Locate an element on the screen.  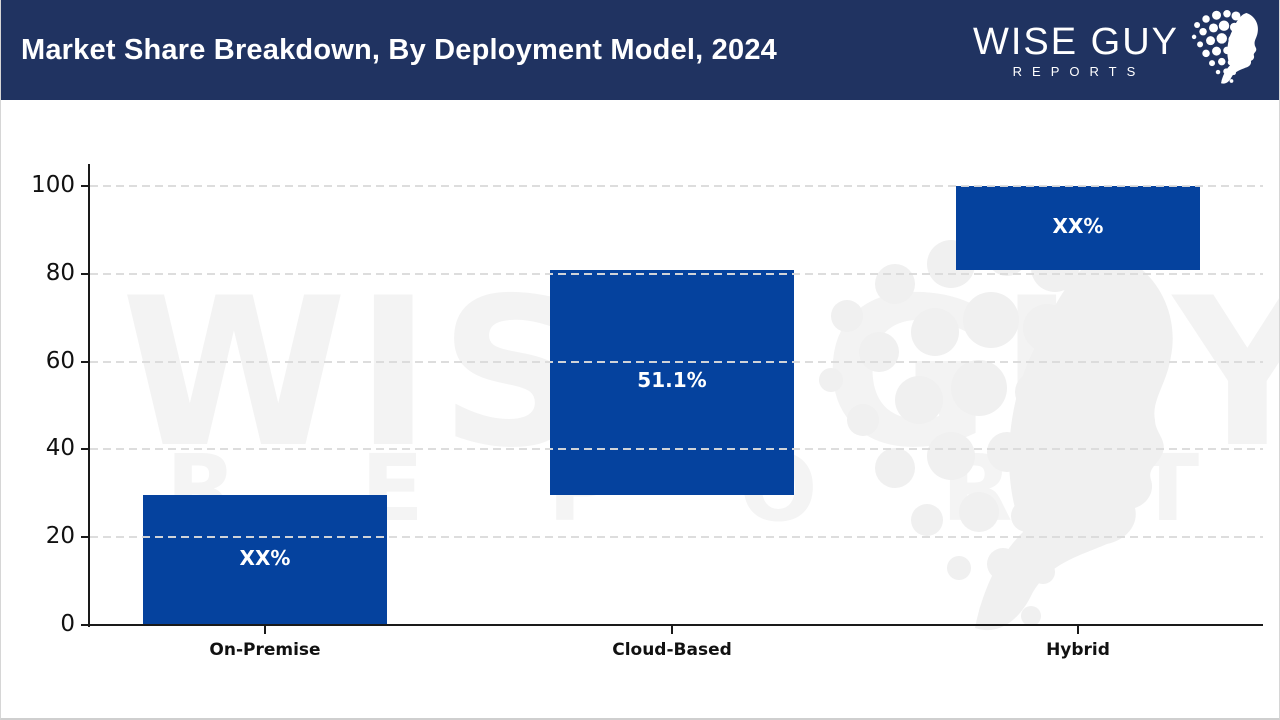
y-tick-label: 100 is located at coordinates (53, 185).